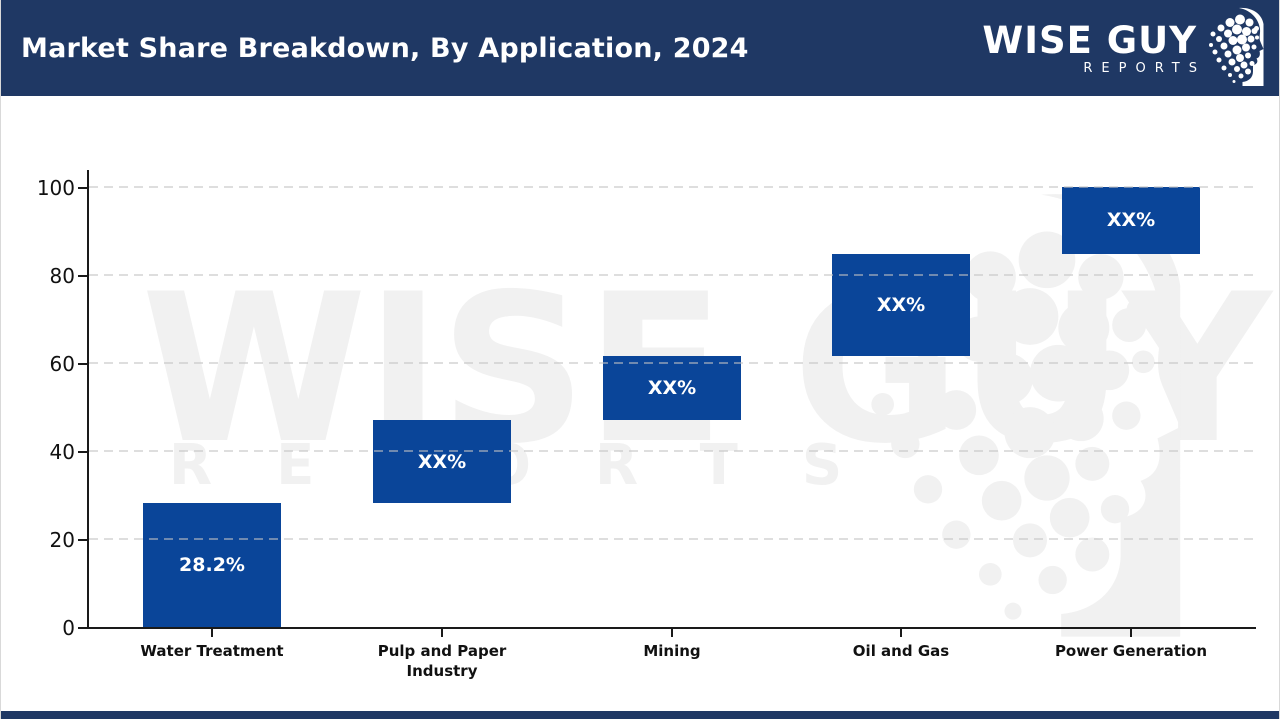 This screenshot has height=720, width=1280. What do you see at coordinates (442, 661) in the screenshot?
I see `x-category-label: Pulp and Paper Industry` at bounding box center [442, 661].